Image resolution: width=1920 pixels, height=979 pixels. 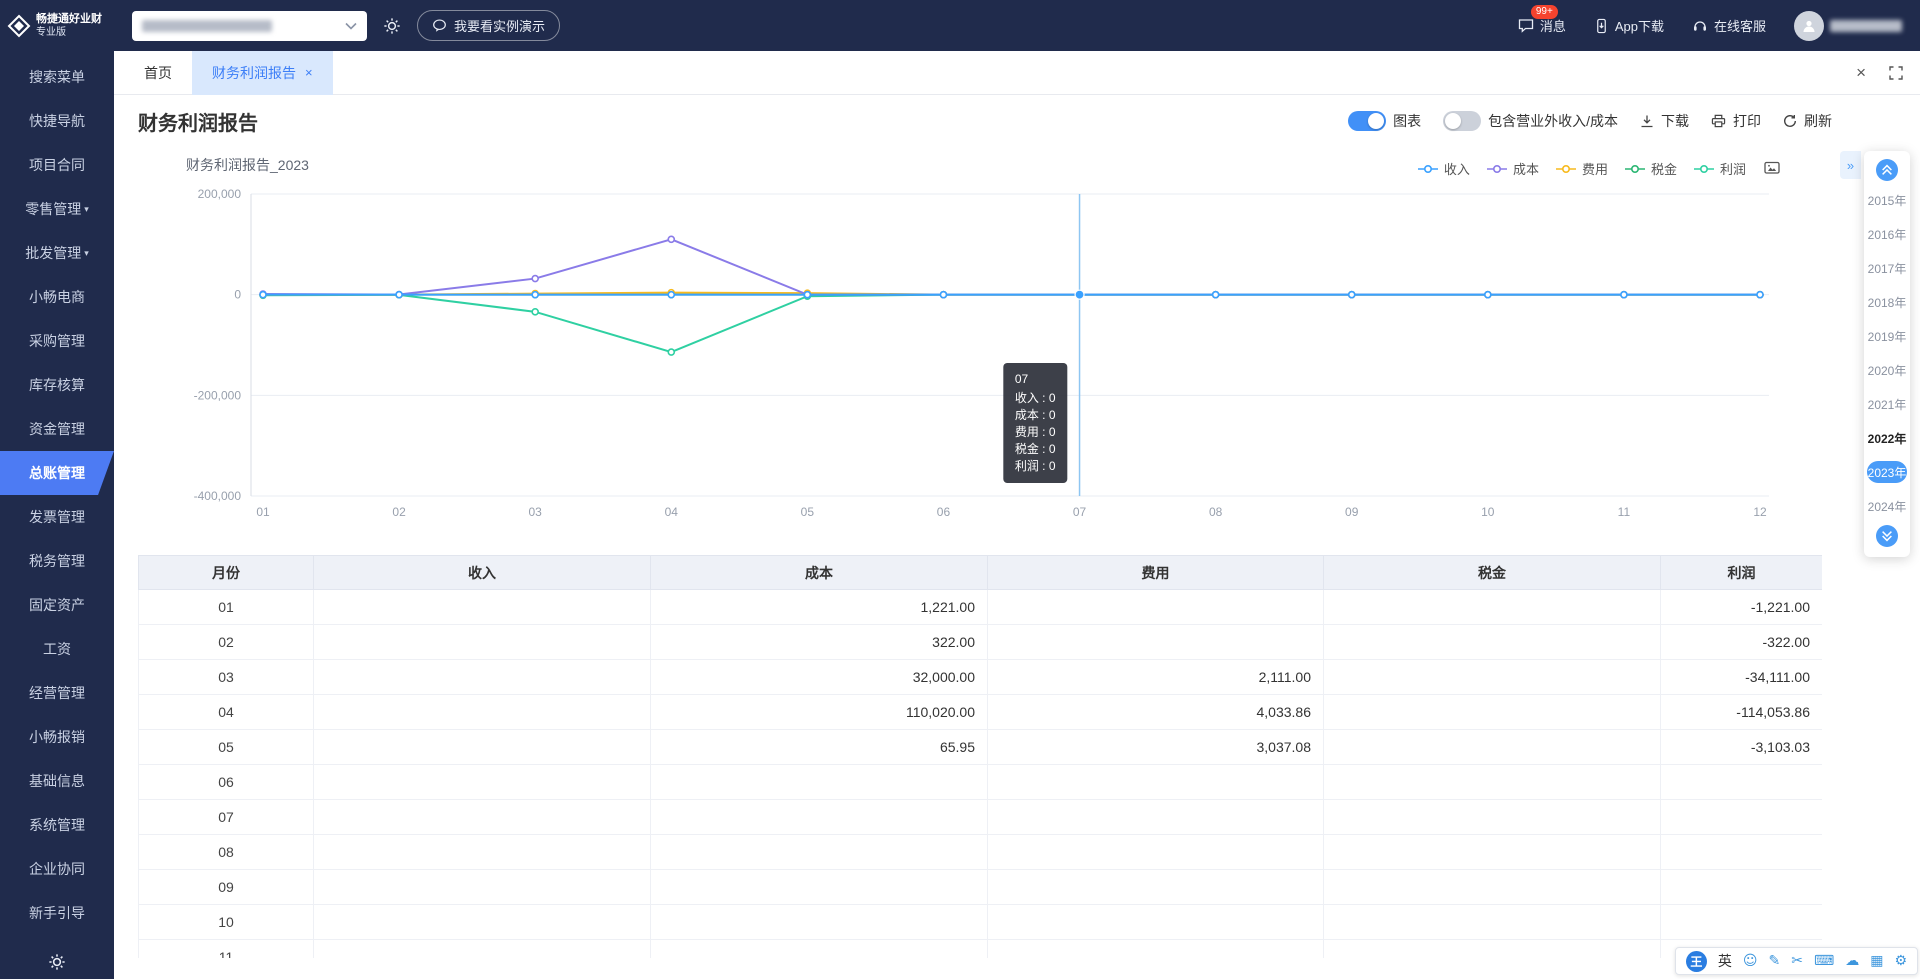 What do you see at coordinates (1861, 72) in the screenshot?
I see `close-icon: ×` at bounding box center [1861, 72].